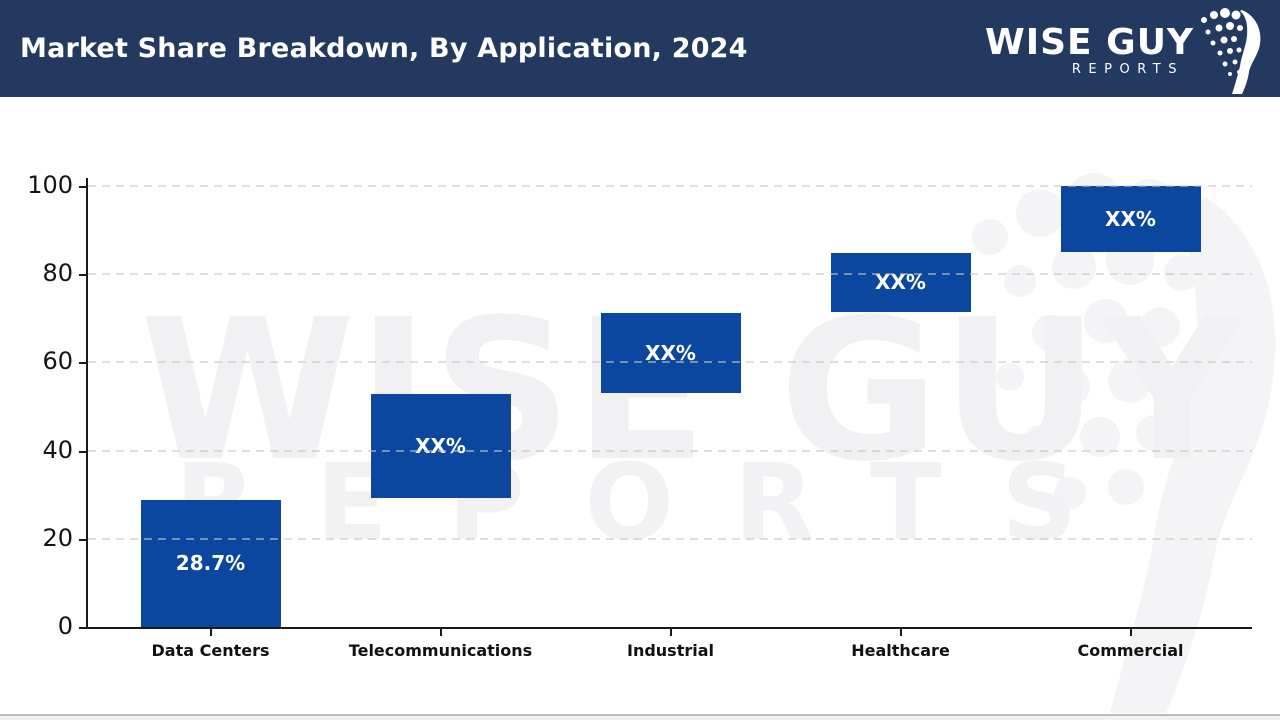  Describe the element at coordinates (1130, 650) in the screenshot. I see `x-tick-label-5: Commercial` at that location.